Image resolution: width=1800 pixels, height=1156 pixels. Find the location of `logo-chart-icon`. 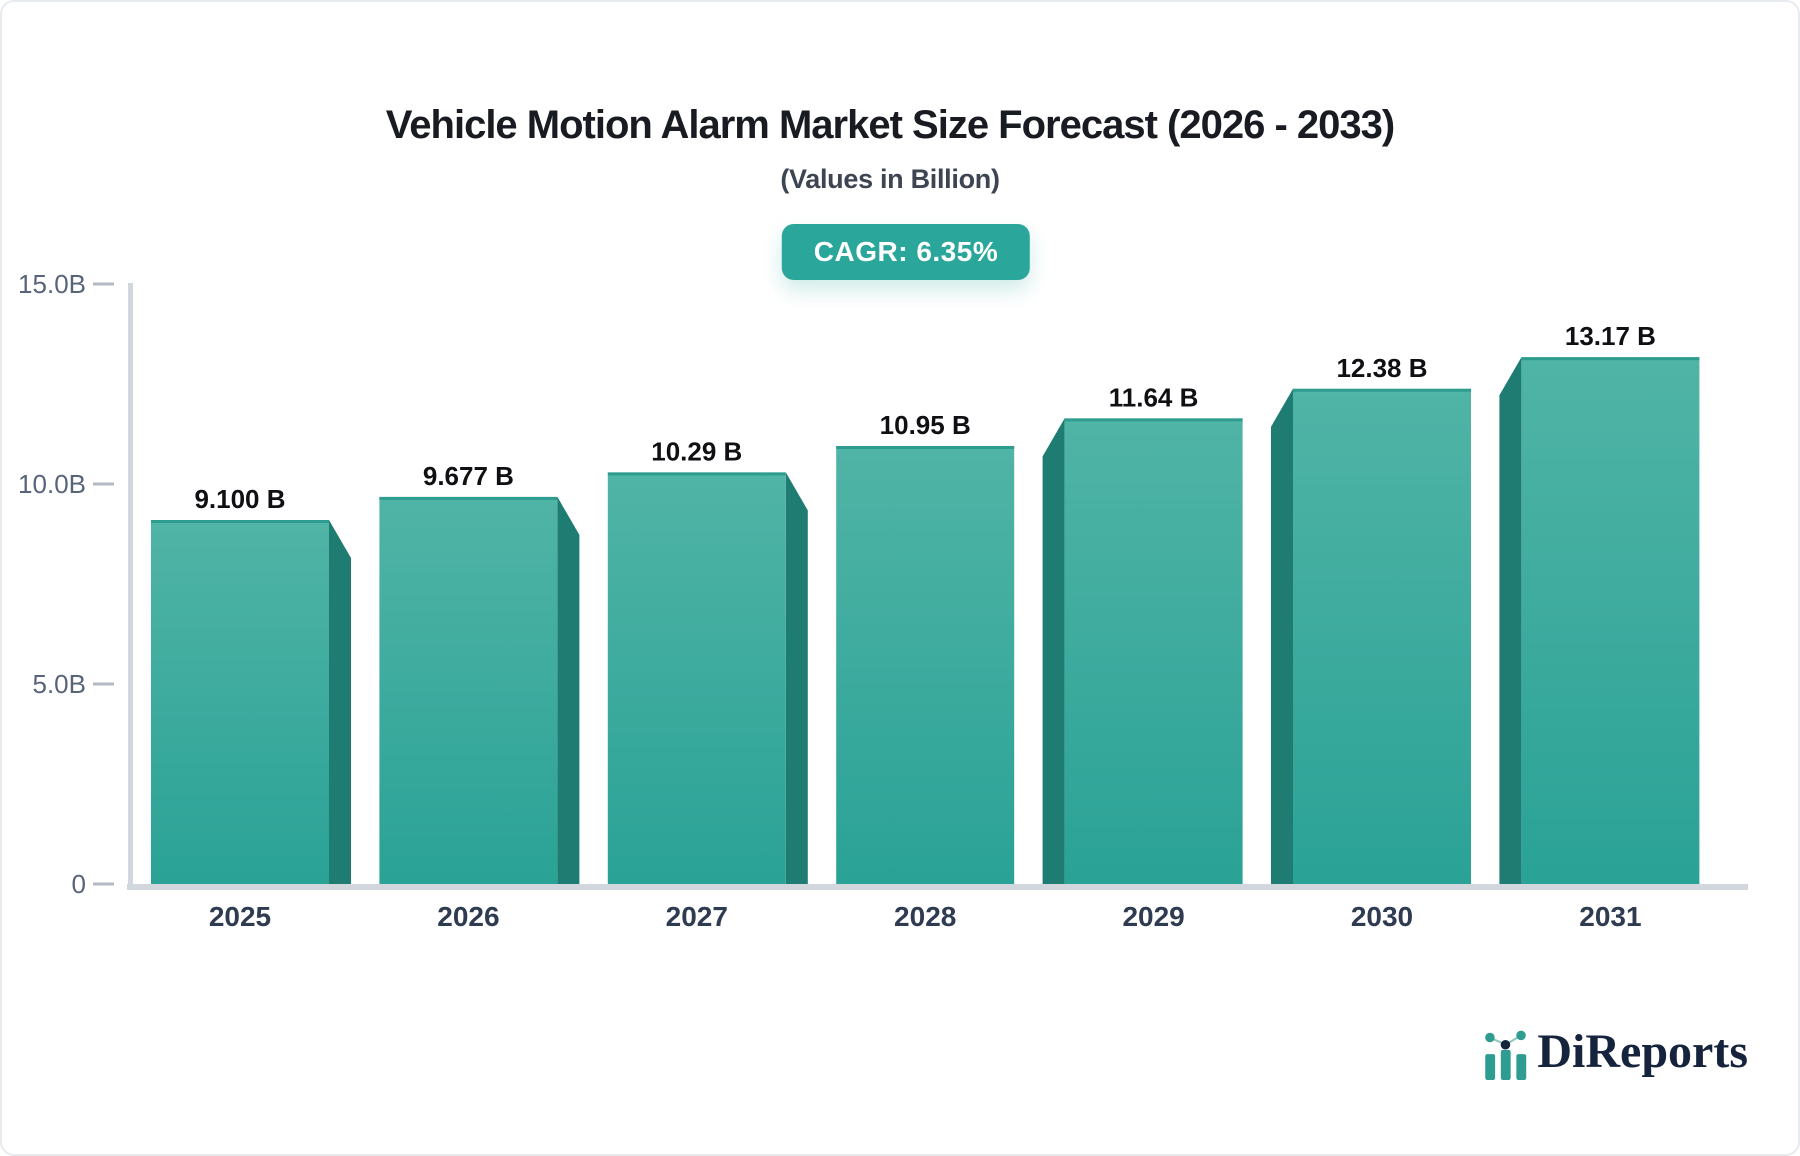

logo-chart-icon is located at coordinates (1506, 1055).